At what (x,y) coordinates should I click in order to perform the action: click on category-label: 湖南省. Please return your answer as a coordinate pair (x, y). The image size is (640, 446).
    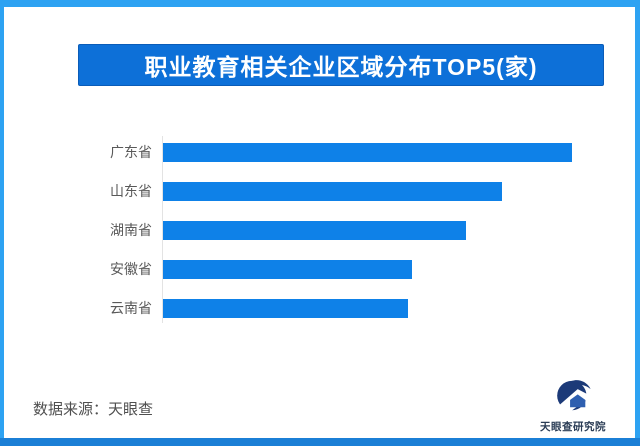
    Looking at the image, I should click on (131, 230).